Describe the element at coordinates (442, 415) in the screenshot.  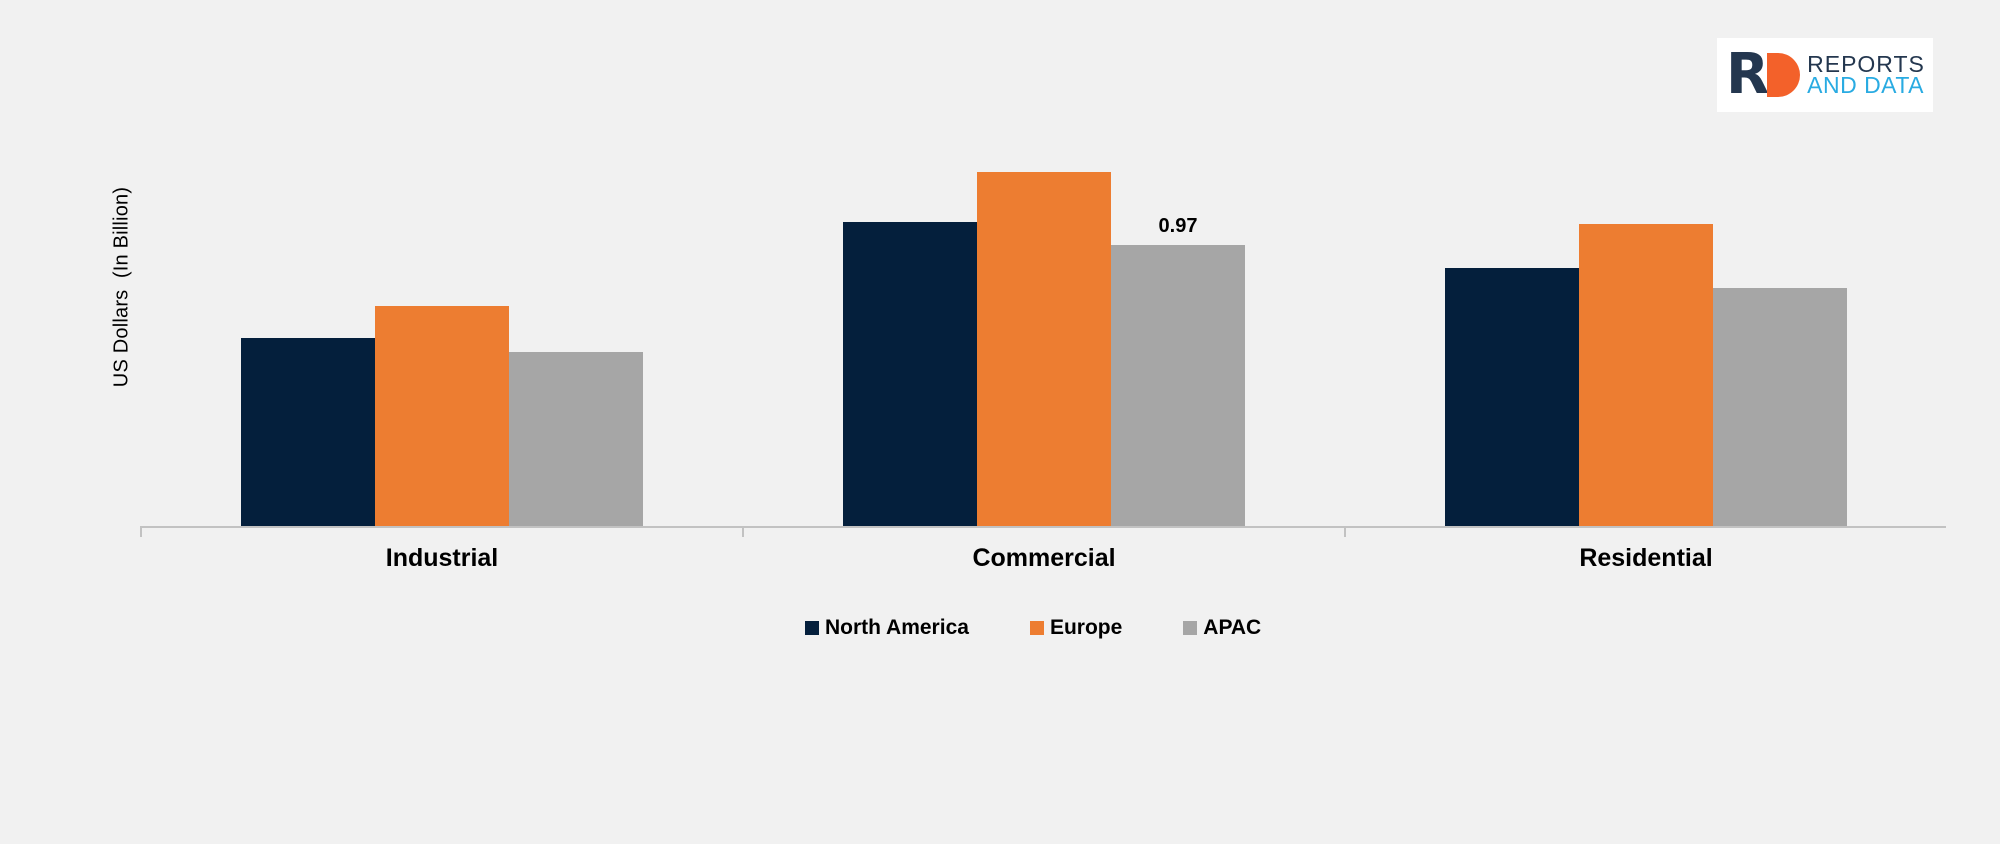
I see `bar-europe-industrial` at that location.